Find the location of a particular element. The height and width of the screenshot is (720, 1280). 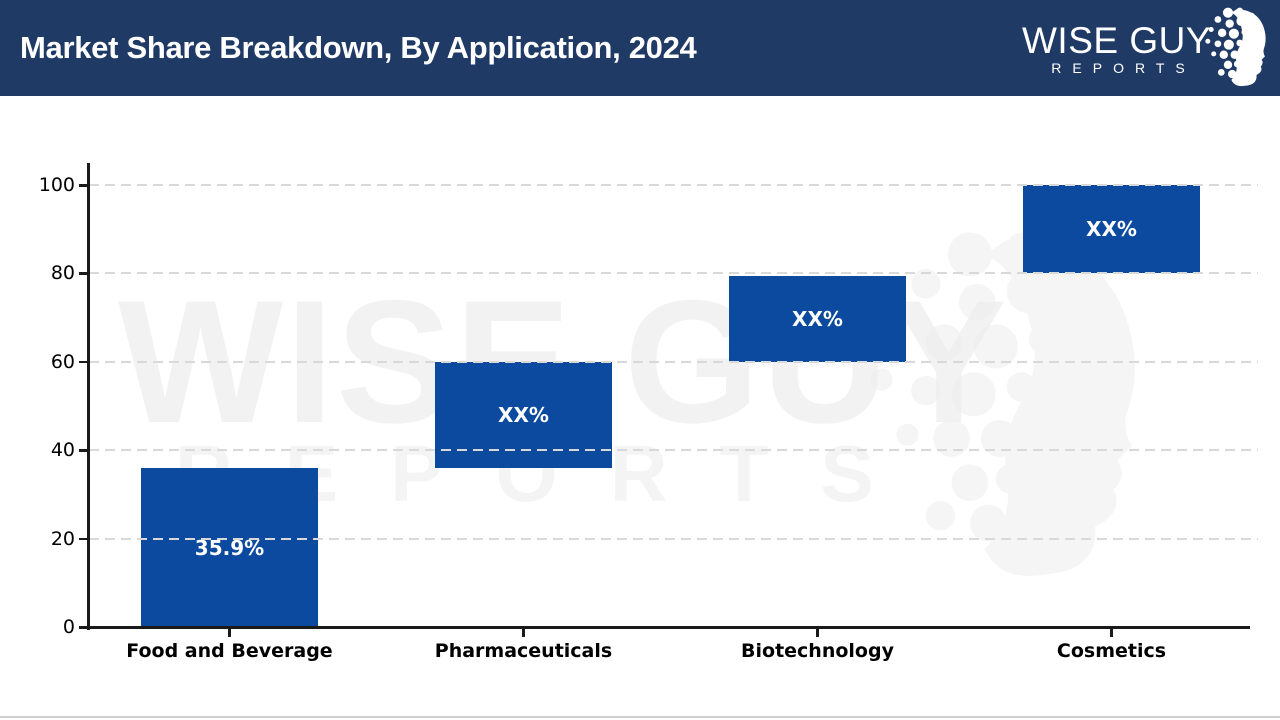

y-tick-label: 40 is located at coordinates (62, 450).